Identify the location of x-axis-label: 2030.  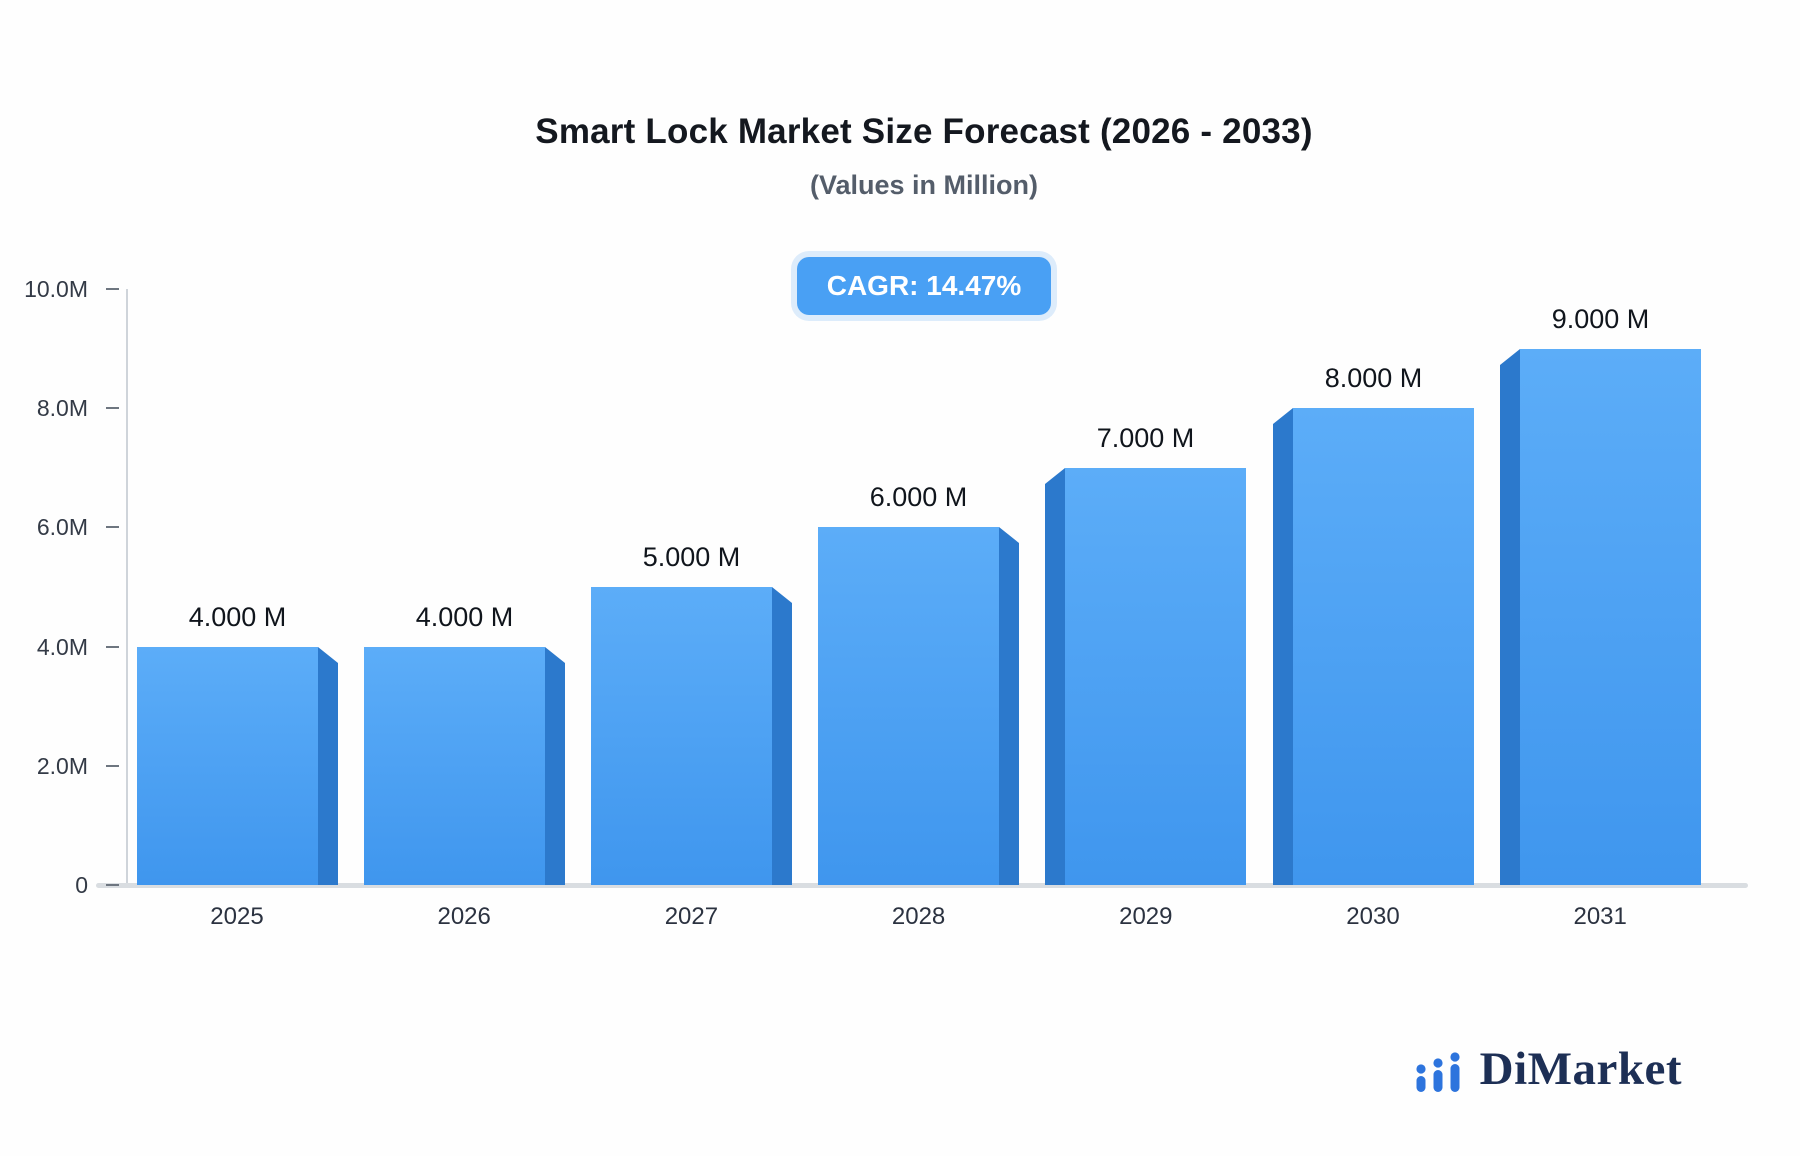
(1373, 916).